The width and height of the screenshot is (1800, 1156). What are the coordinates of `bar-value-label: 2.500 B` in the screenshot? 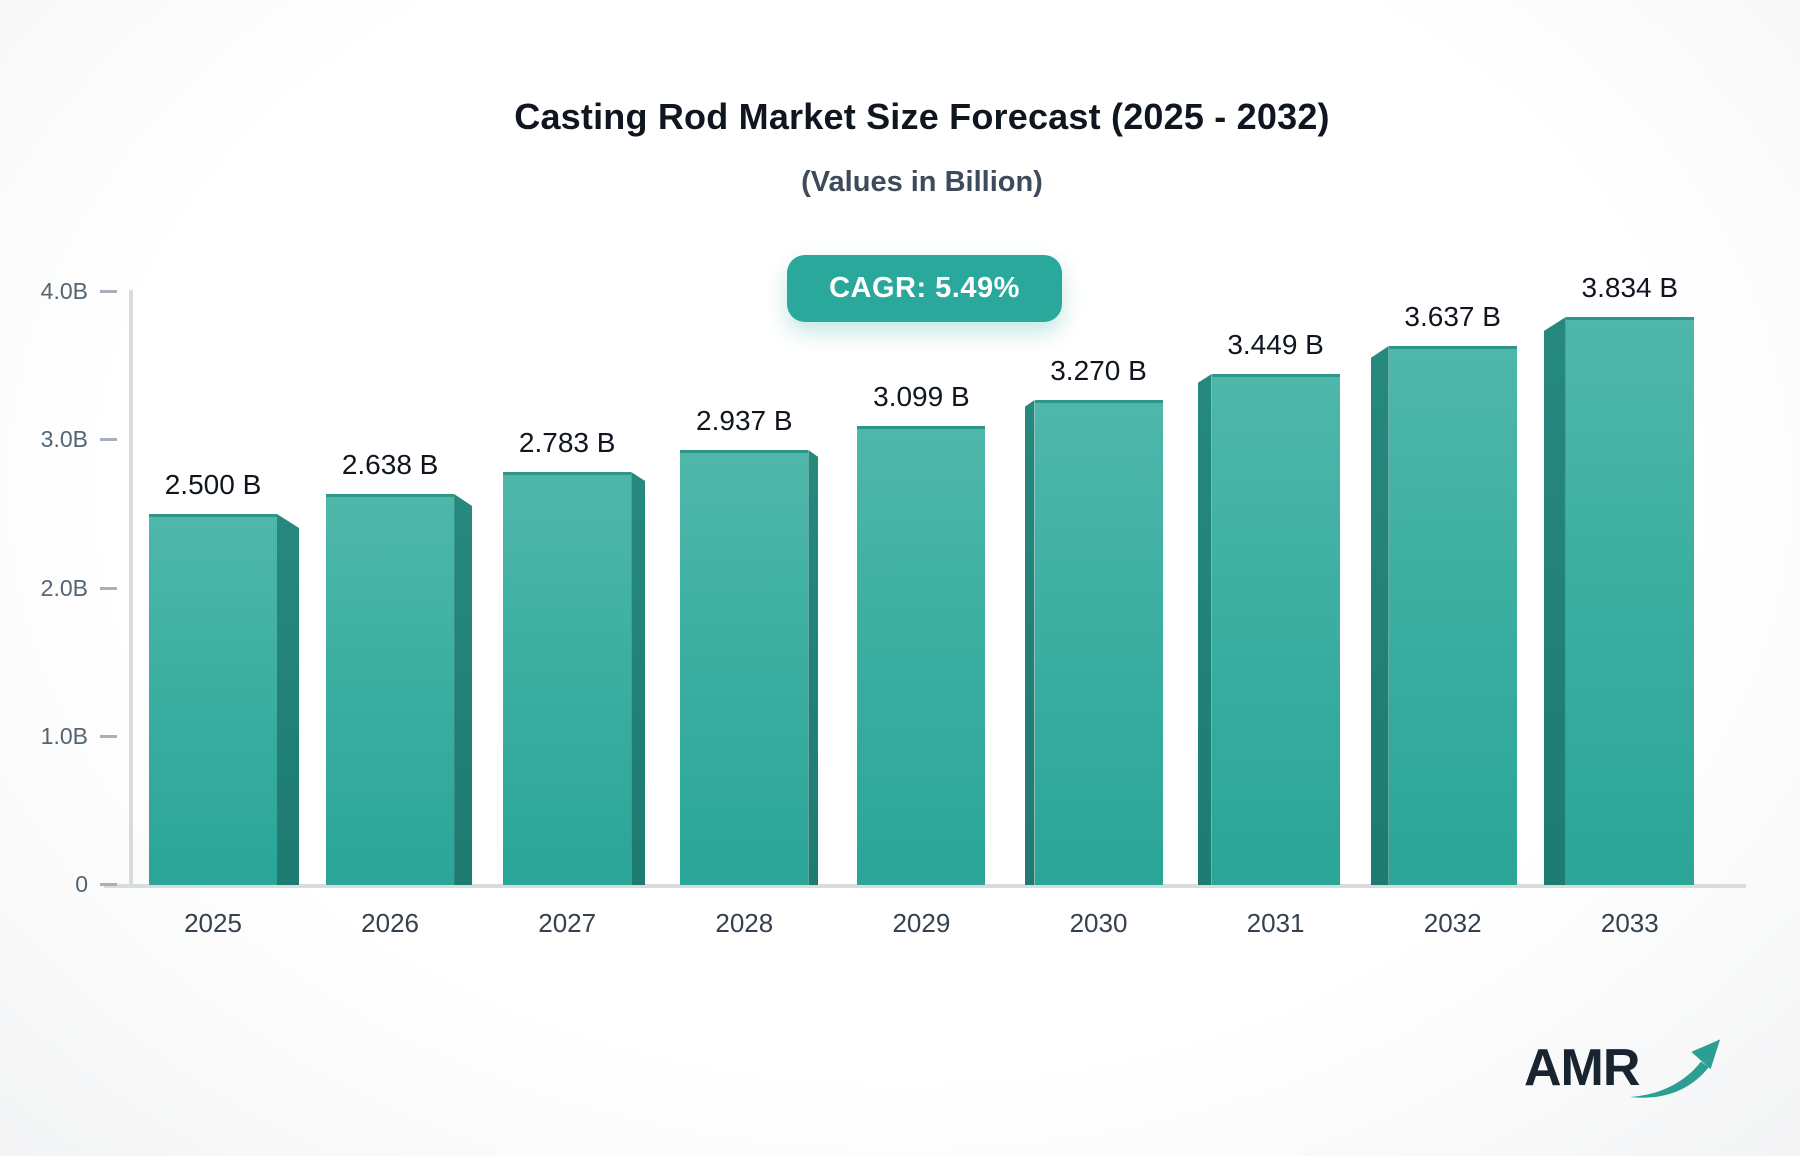 It's located at (213, 484).